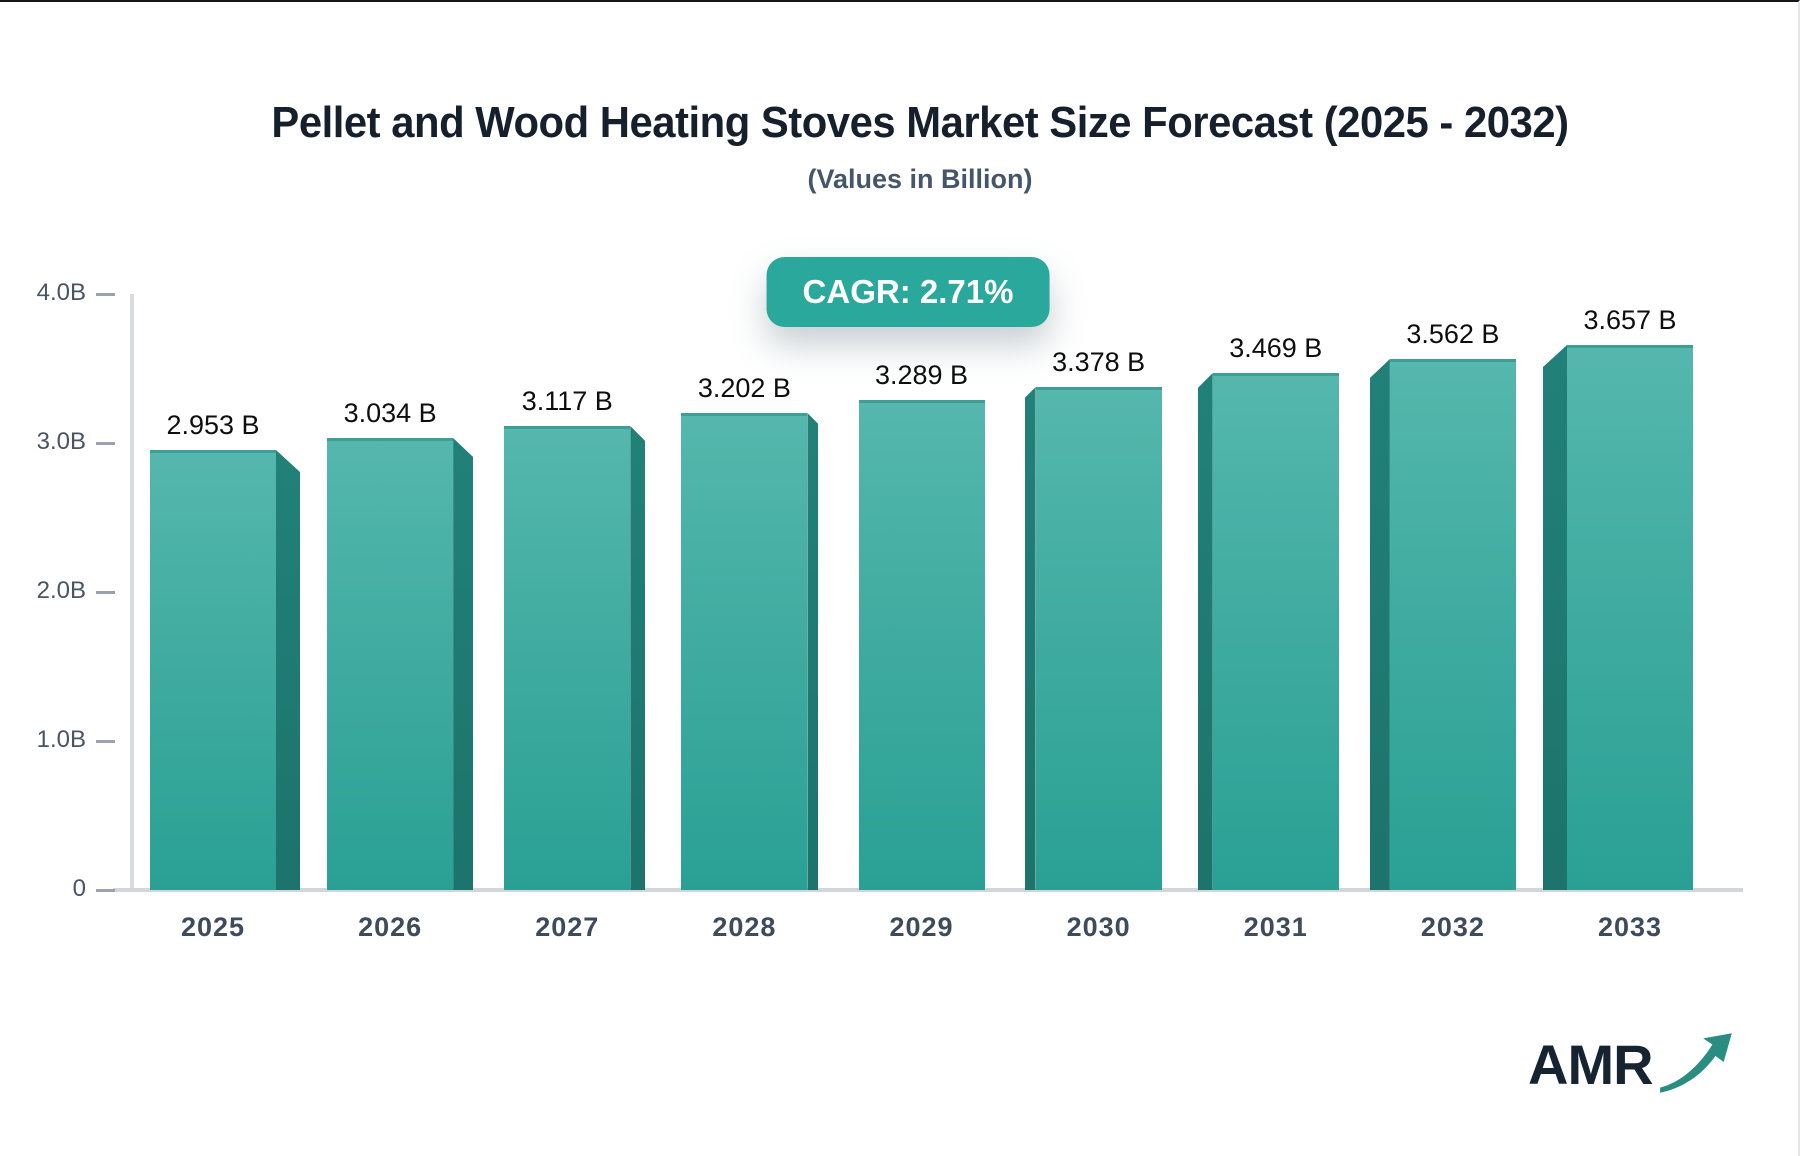 This screenshot has height=1156, width=1800. Describe the element at coordinates (390, 413) in the screenshot. I see `bar-value-label: 3.034 B` at that location.